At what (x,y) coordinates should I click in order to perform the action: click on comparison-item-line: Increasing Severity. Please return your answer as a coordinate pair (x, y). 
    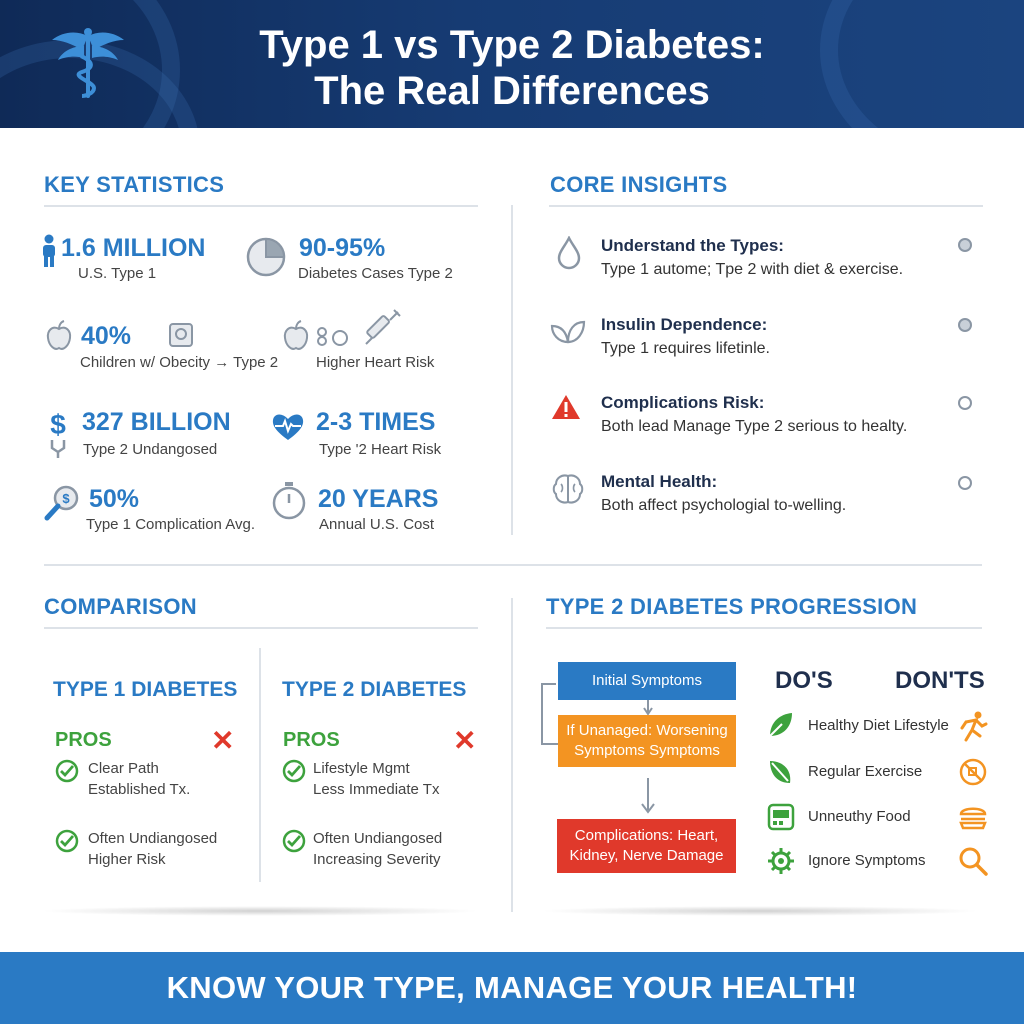
    Looking at the image, I should click on (377, 859).